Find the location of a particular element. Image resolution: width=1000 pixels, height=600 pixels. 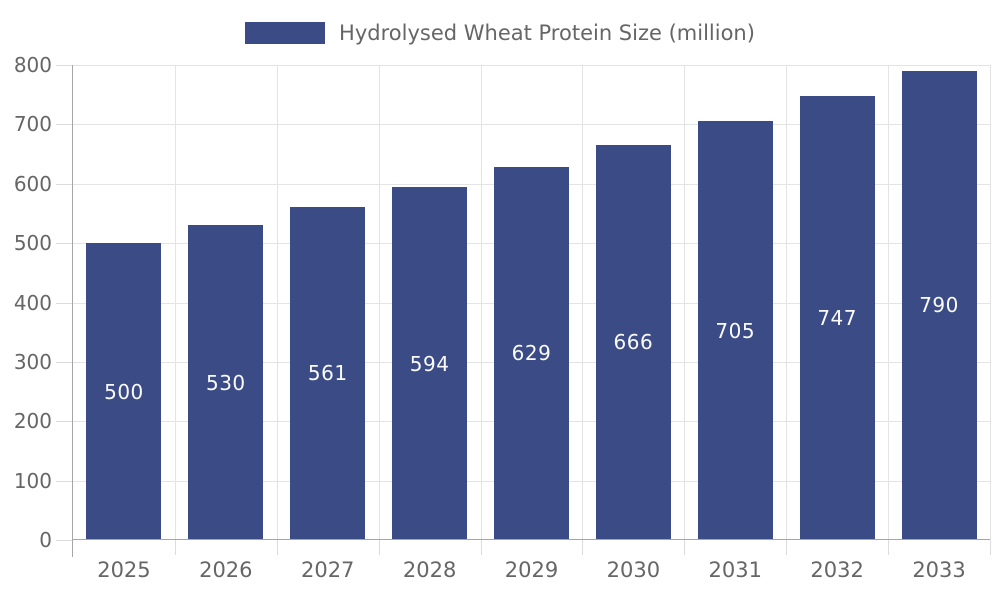

x-axis-label-2028: 2028 is located at coordinates (429, 570).